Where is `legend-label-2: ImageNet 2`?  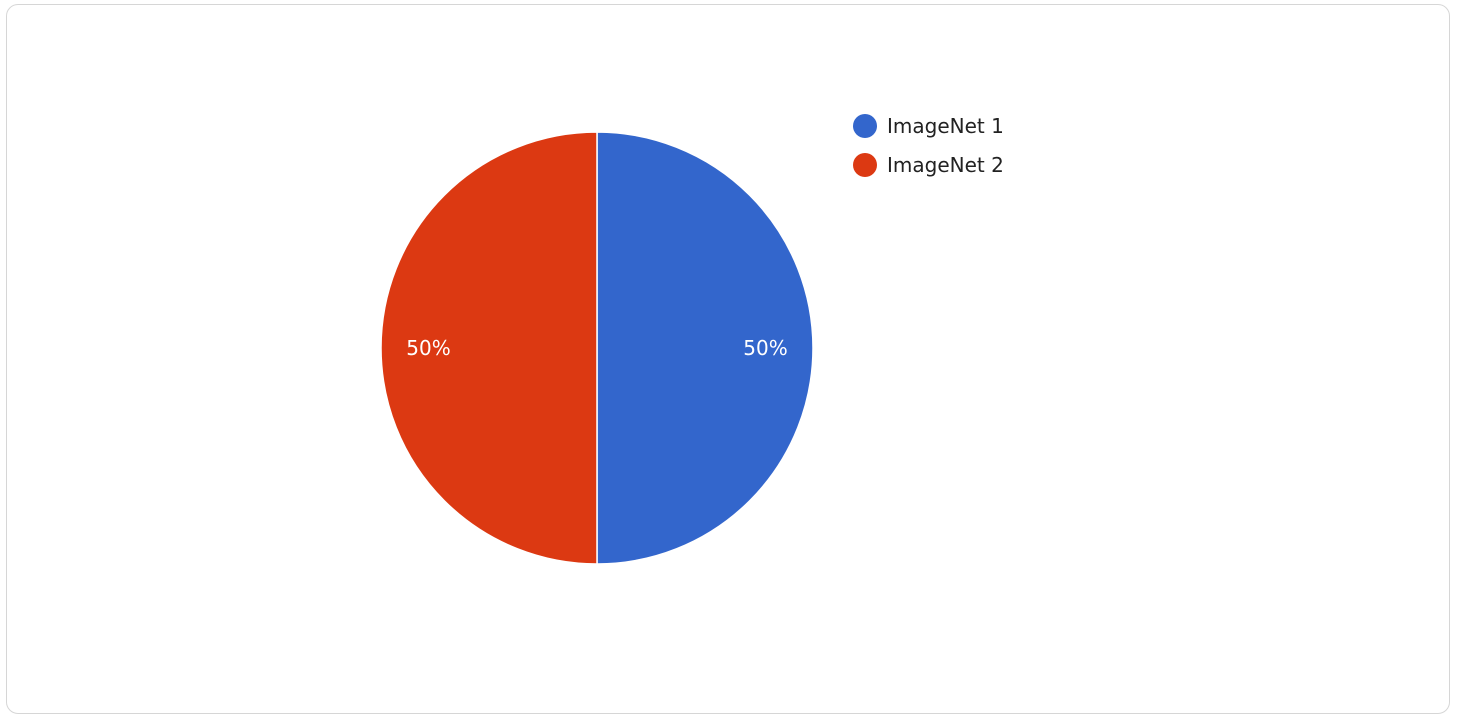
legend-label-2: ImageNet 2 is located at coordinates (945, 165).